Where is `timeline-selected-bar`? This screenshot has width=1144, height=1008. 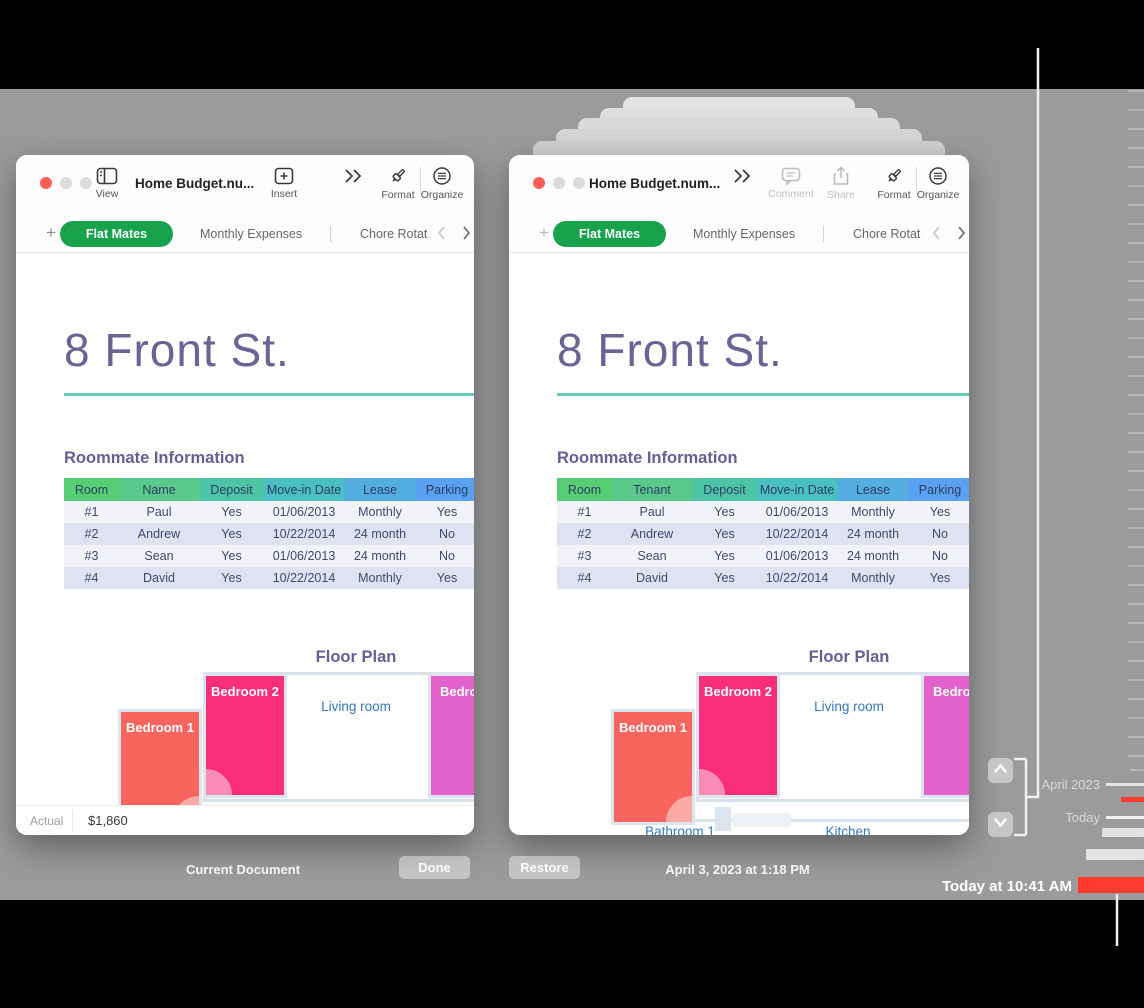 timeline-selected-bar is located at coordinates (1111, 885).